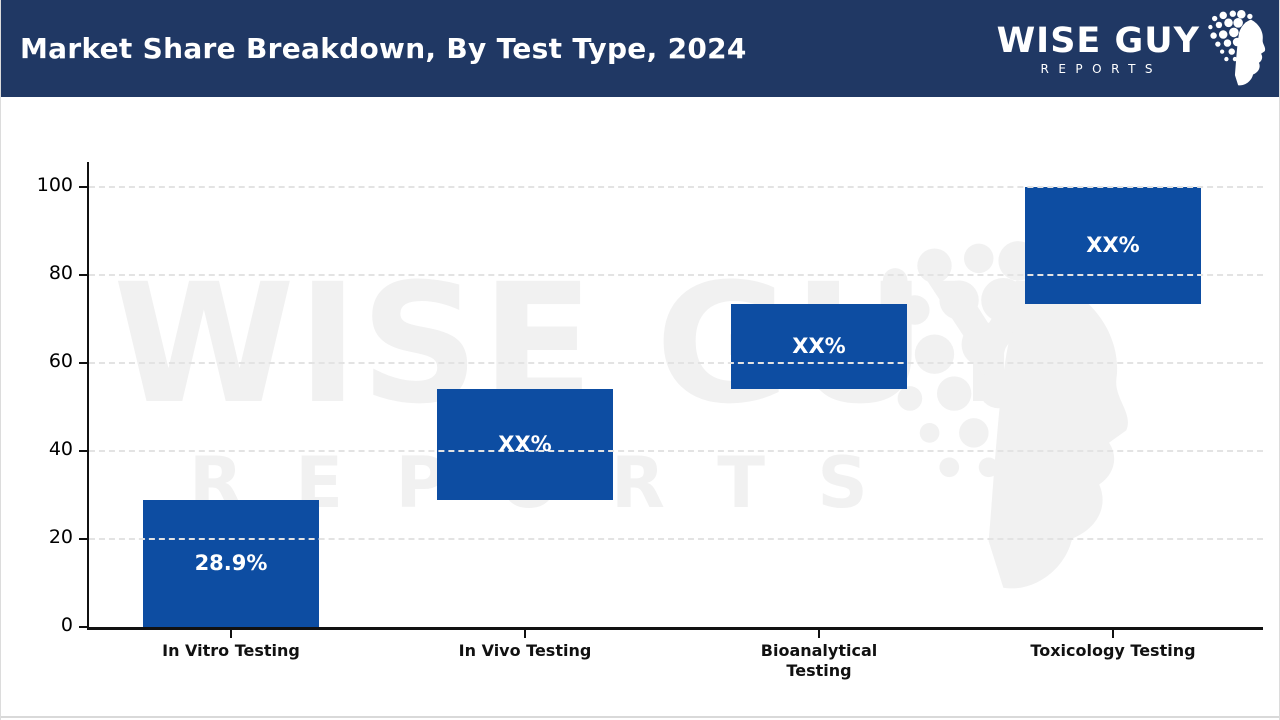  What do you see at coordinates (60, 537) in the screenshot?
I see `y-axis-tick-label-20: 20` at bounding box center [60, 537].